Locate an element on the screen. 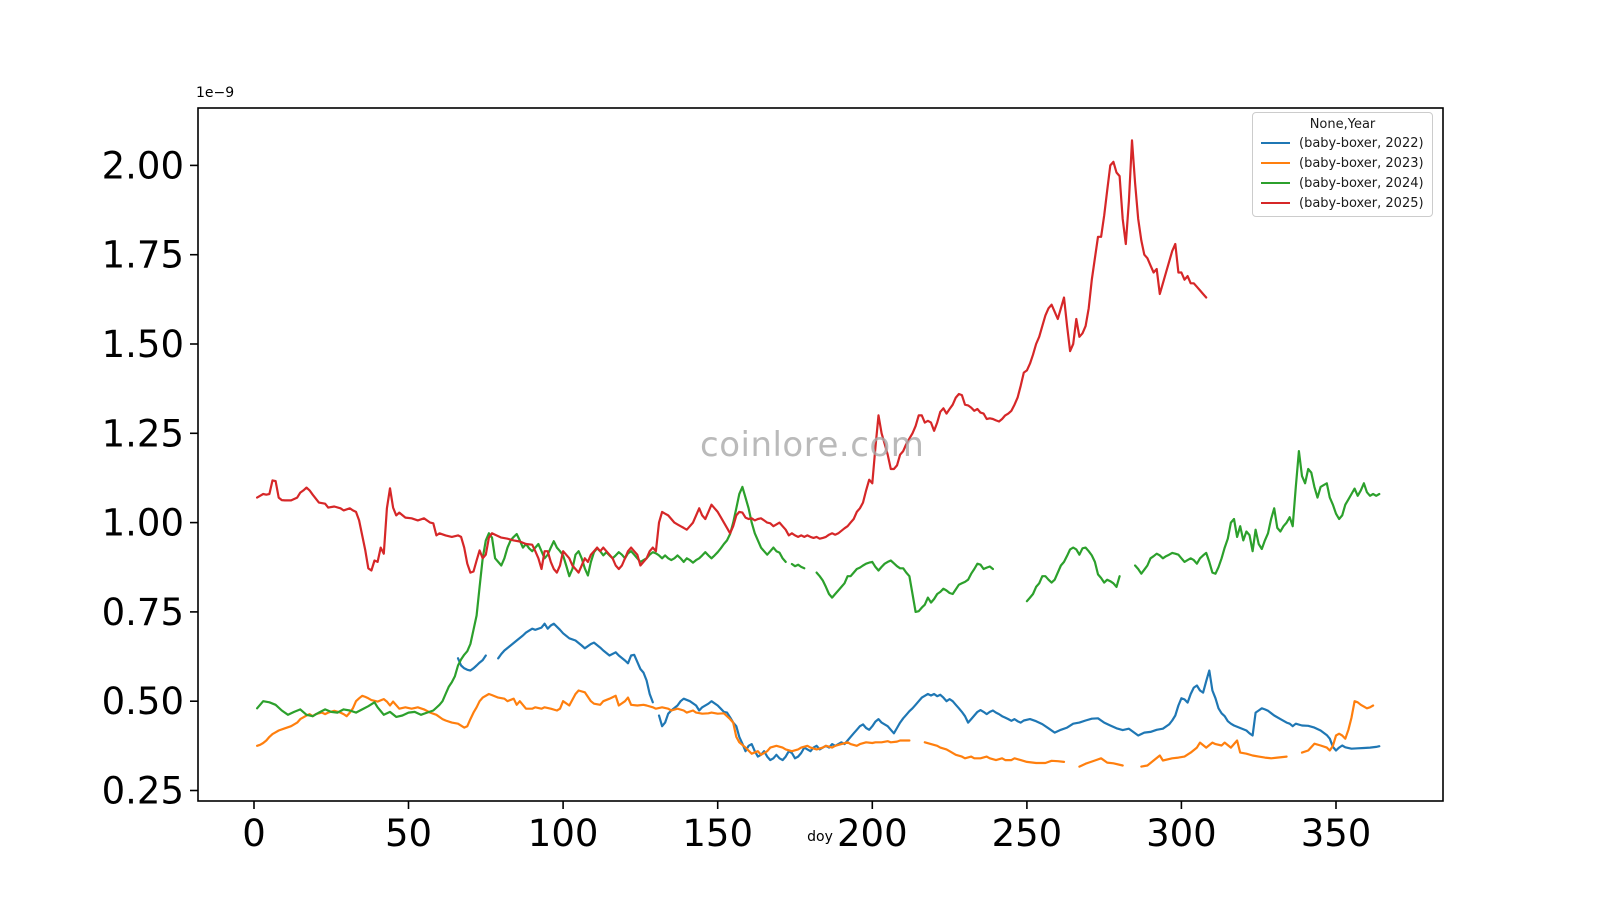 Image resolution: width=1600 pixels, height=900 pixels. legend-entry-2022: (baby-boxer, 2022) is located at coordinates (1342, 143).